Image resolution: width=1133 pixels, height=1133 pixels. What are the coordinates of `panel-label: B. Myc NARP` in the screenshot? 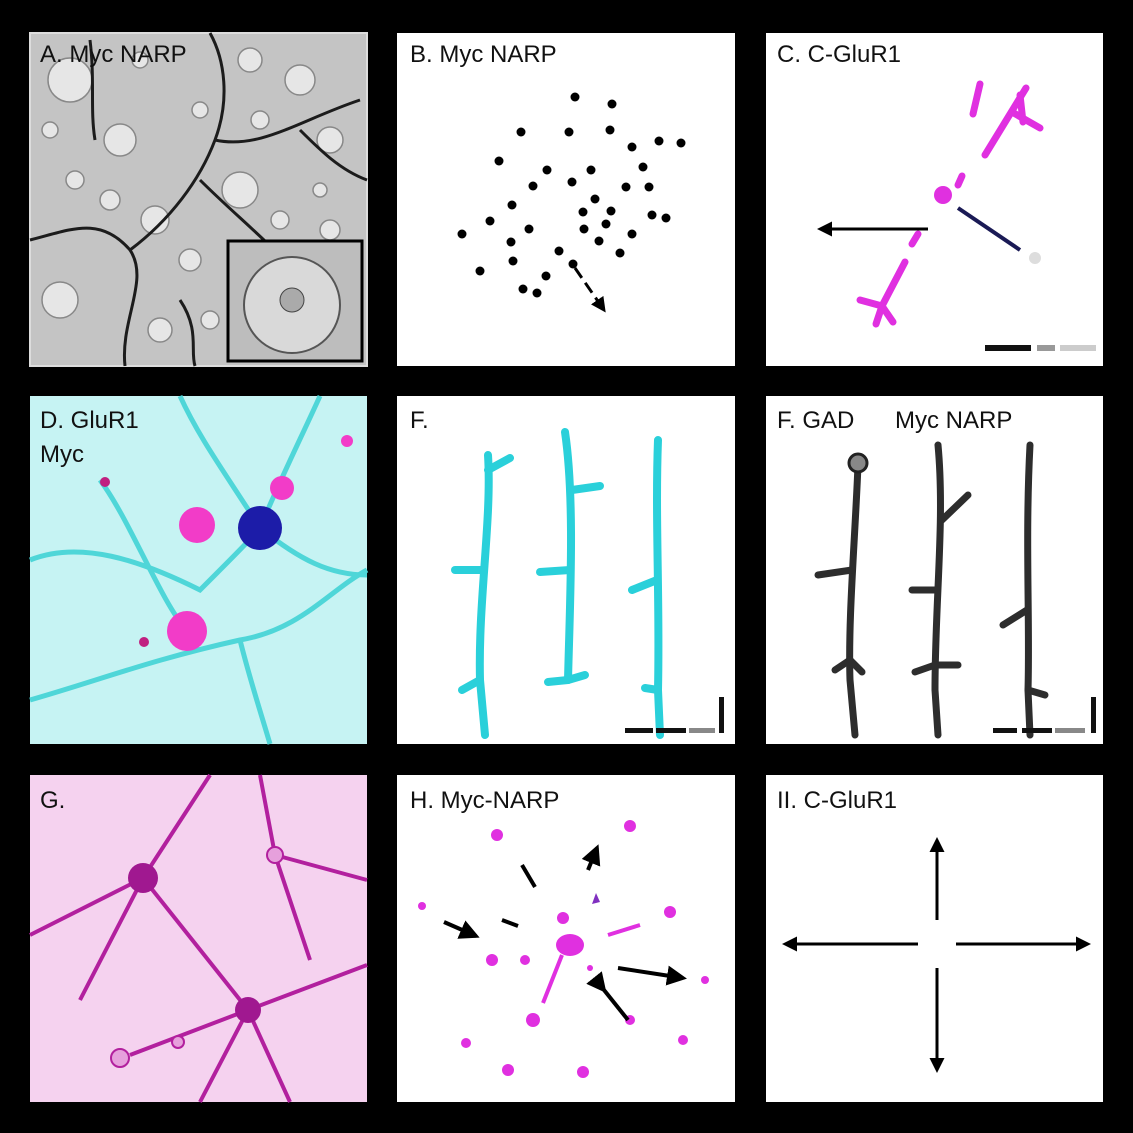 It's located at (483, 54).